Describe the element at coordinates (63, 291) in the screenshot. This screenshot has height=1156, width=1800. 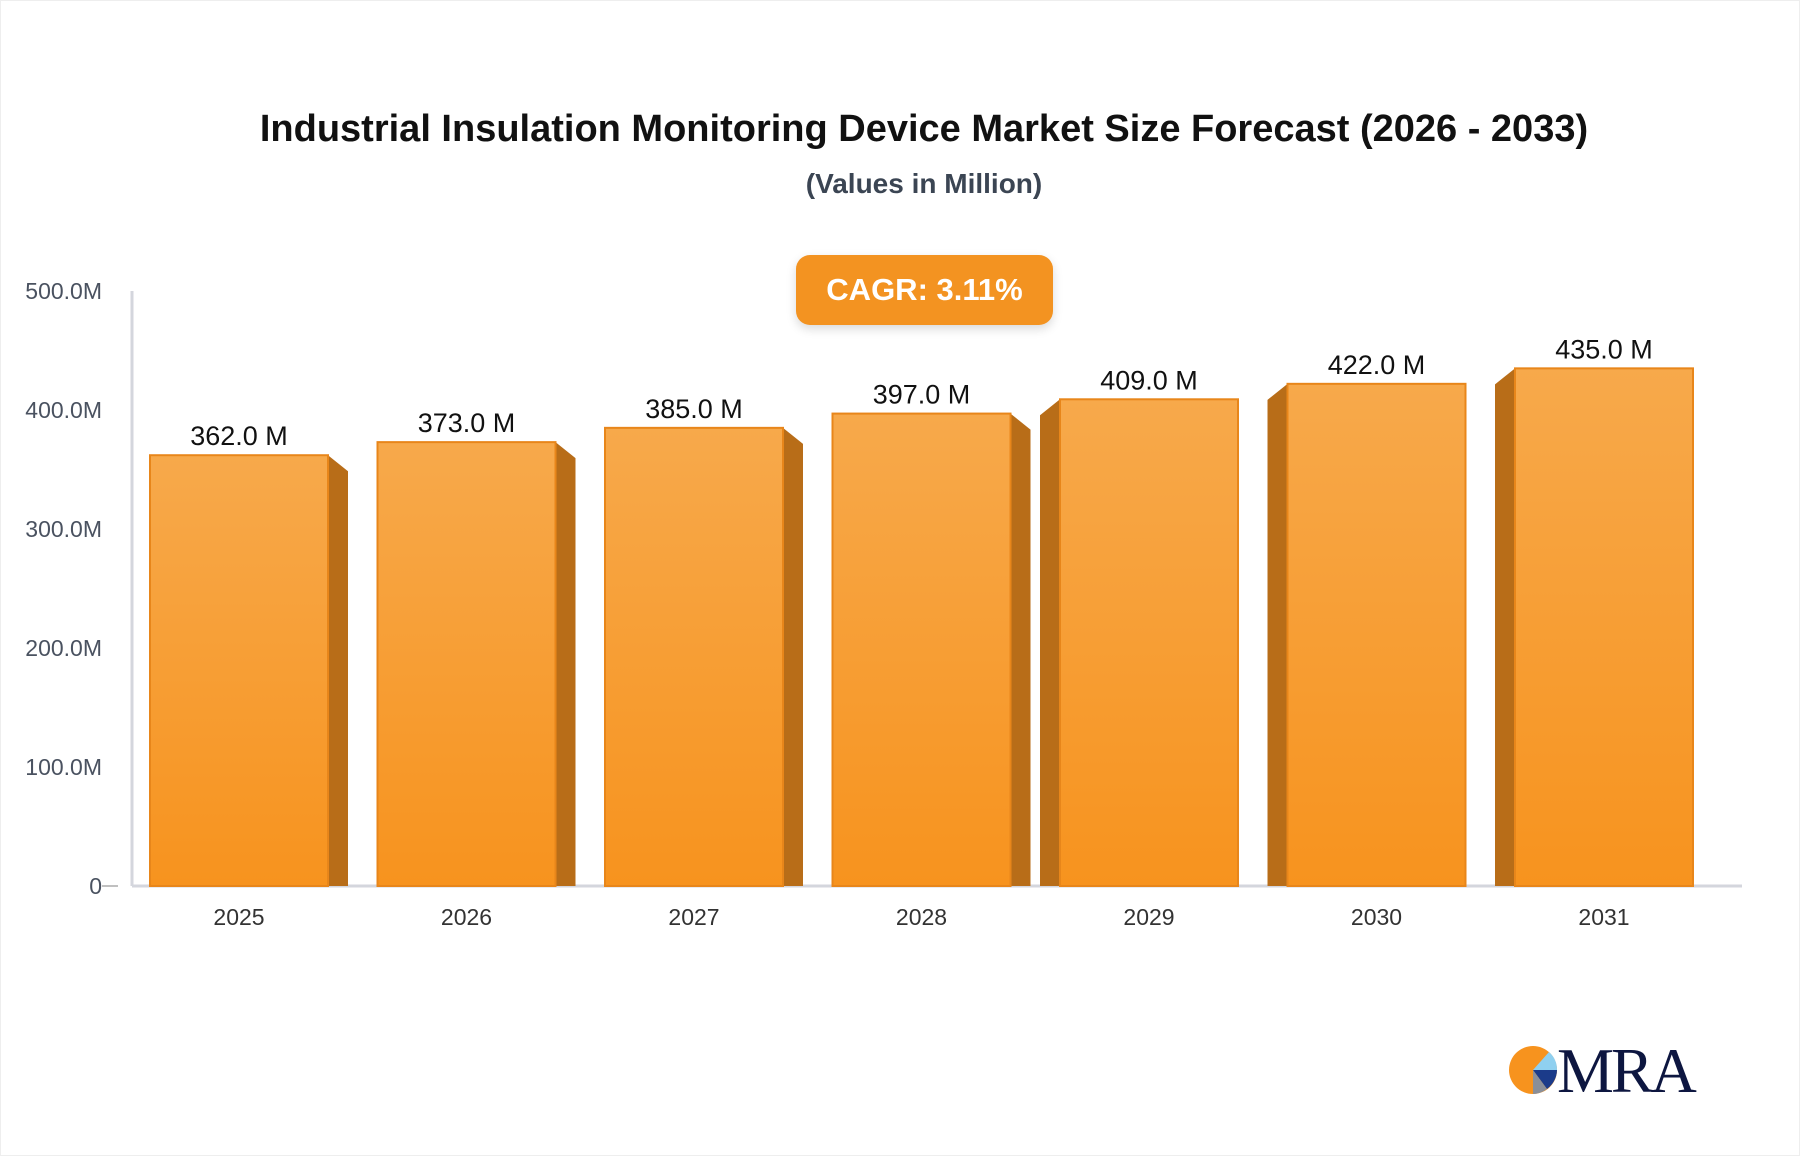
I see `y-tick-label: 500.0M` at that location.